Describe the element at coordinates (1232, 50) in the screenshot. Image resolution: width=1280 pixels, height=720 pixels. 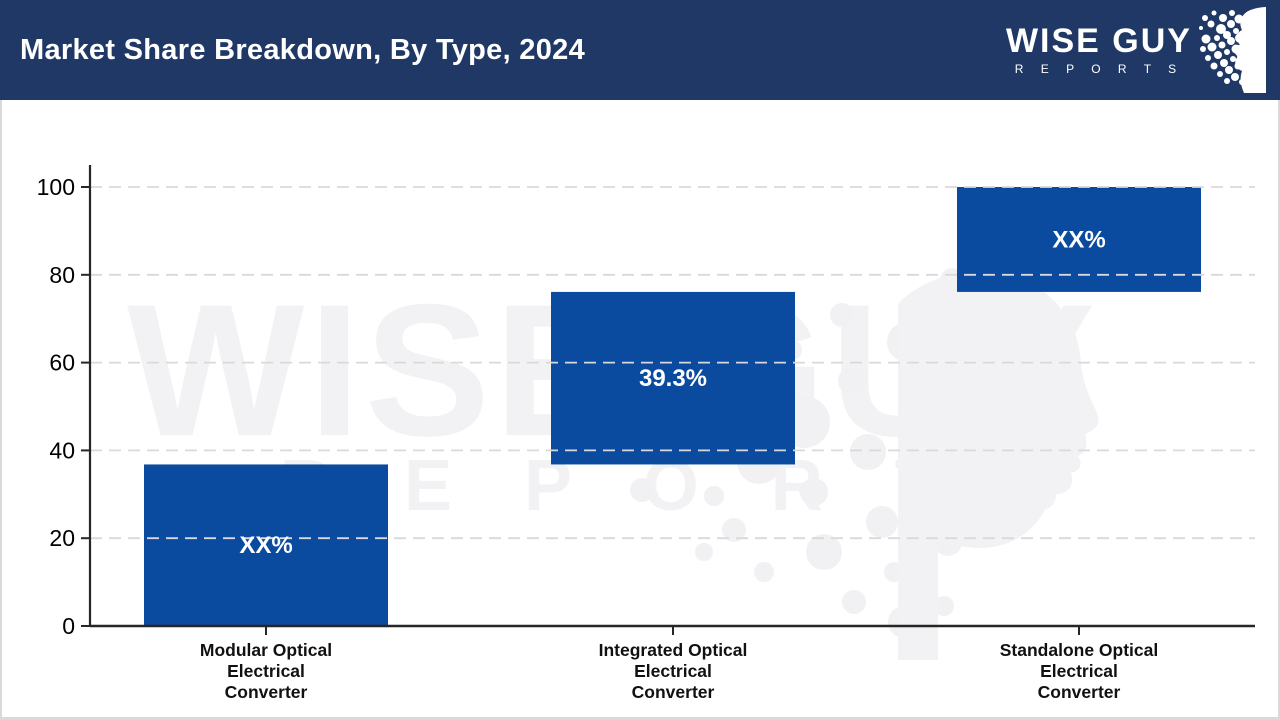
I see `logo-face-icon` at that location.